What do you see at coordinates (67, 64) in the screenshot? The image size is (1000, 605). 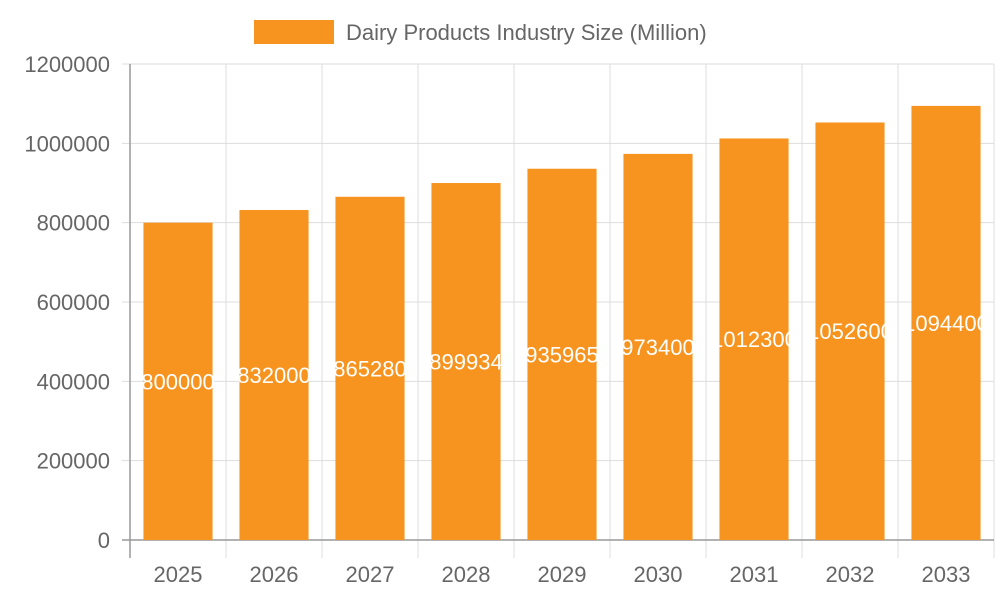 I see `y-tick-label: 1200000` at bounding box center [67, 64].